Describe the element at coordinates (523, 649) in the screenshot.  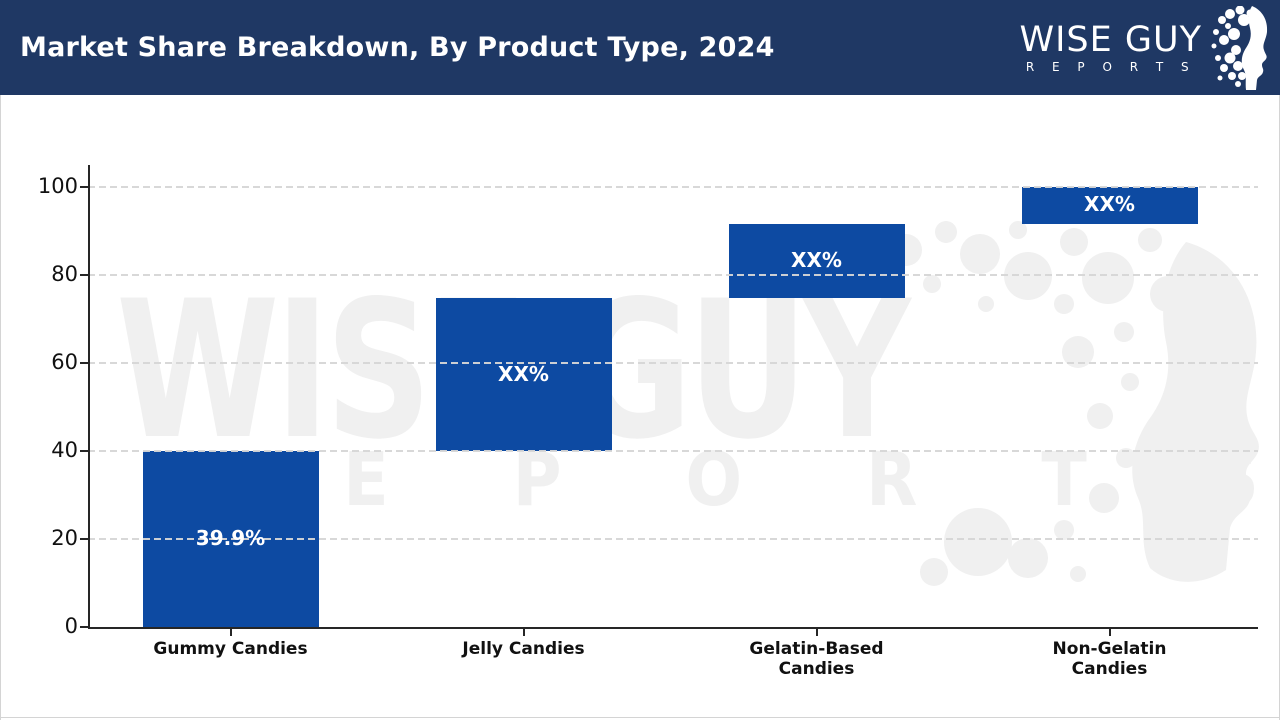
I see `x-category-label: Jelly Candies` at that location.